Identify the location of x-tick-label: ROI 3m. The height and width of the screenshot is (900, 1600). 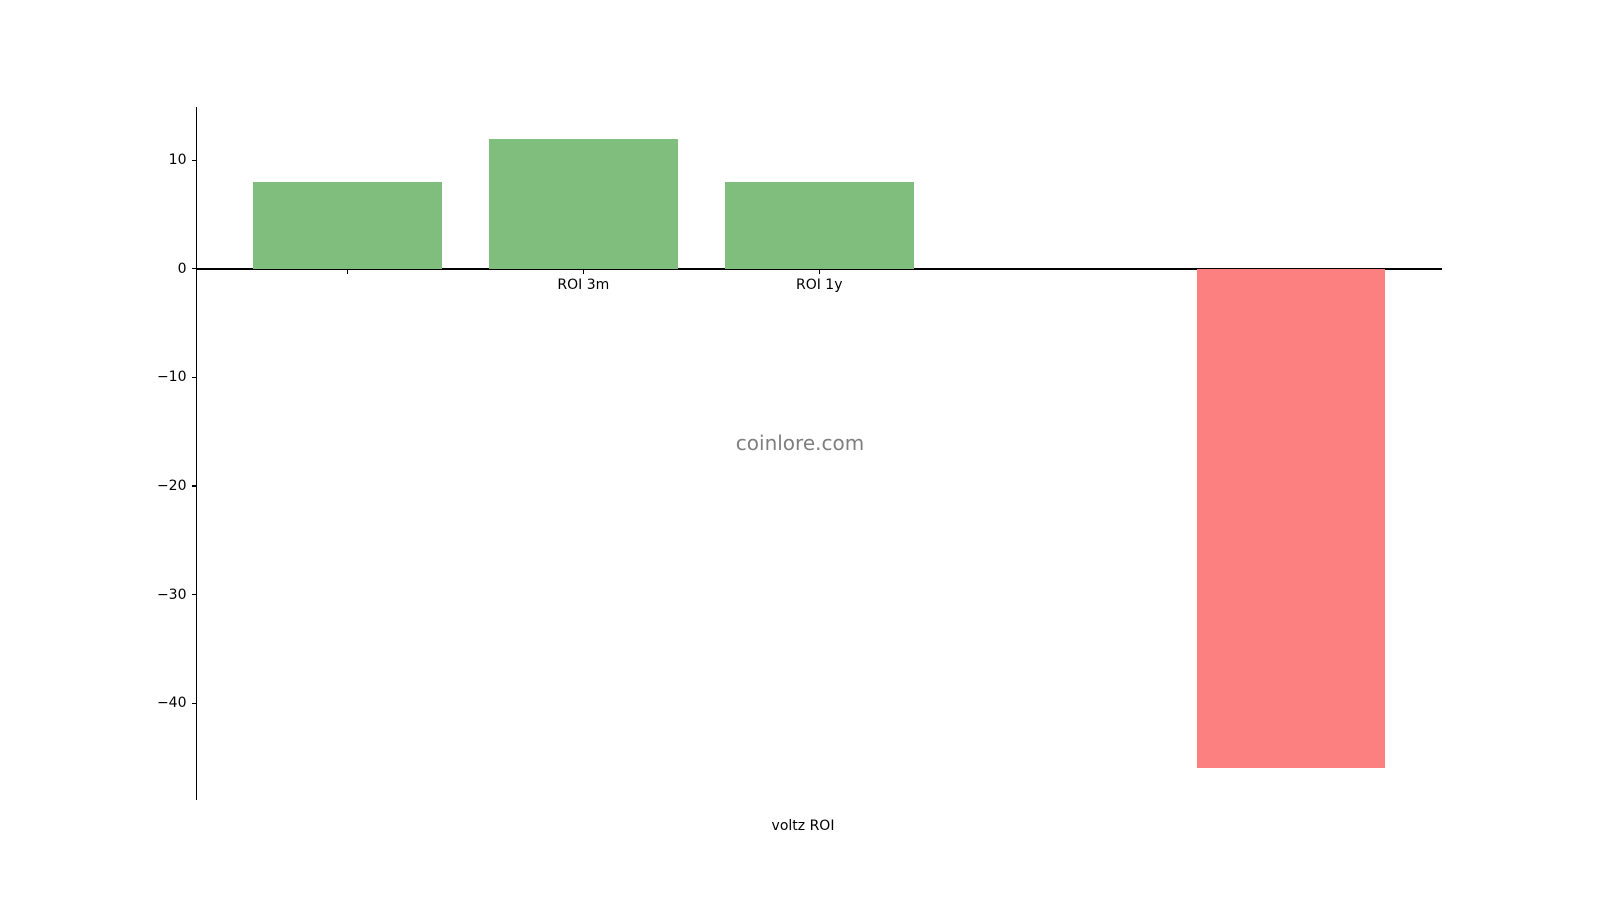
(583, 284).